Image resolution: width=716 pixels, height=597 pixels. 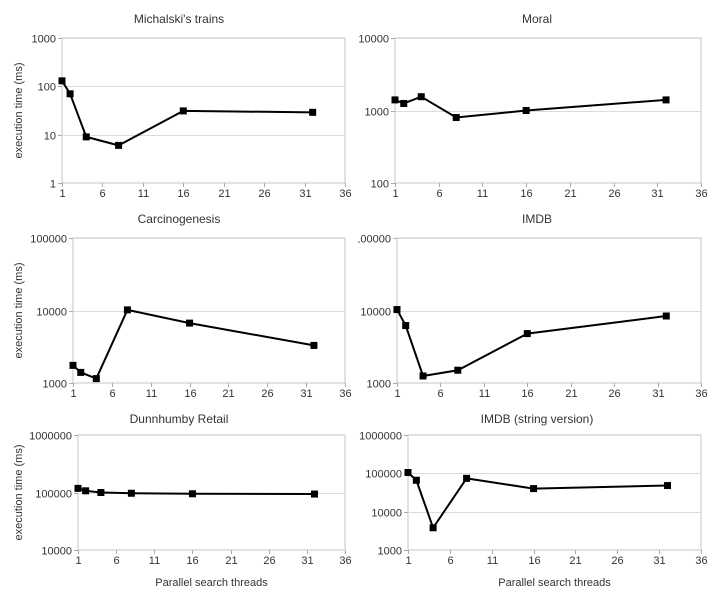 What do you see at coordinates (537, 219) in the screenshot?
I see `chart-title: IMDB` at bounding box center [537, 219].